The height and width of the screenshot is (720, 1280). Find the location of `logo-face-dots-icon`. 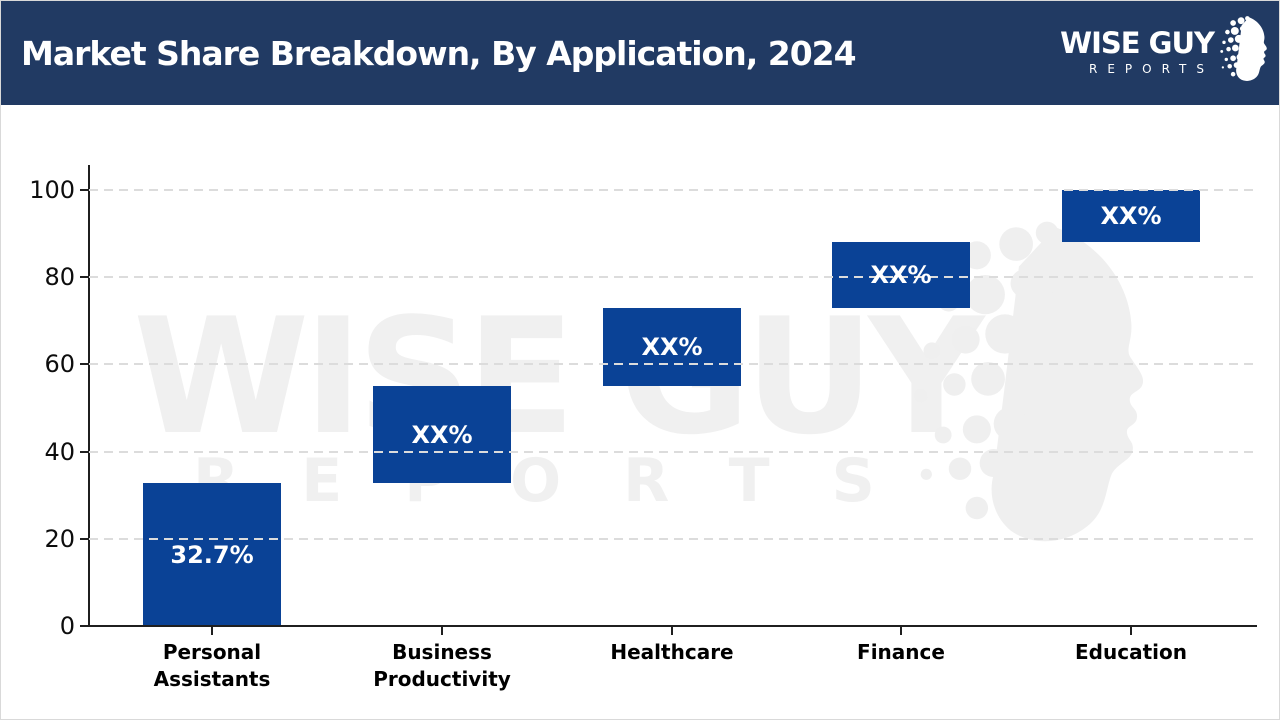

logo-face-dots-icon is located at coordinates (1243, 48).